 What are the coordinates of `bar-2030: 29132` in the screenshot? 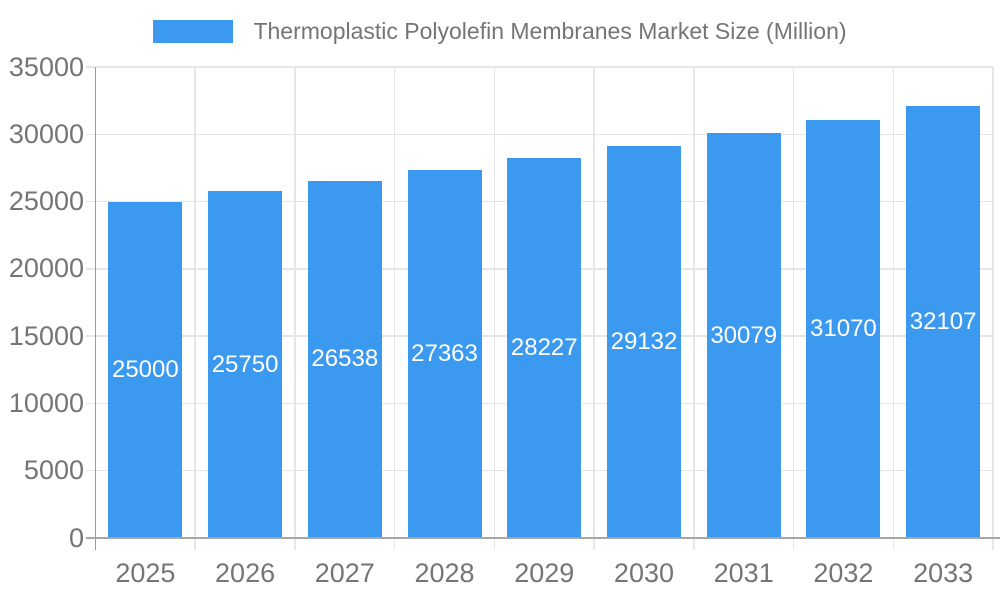 It's located at (643, 341).